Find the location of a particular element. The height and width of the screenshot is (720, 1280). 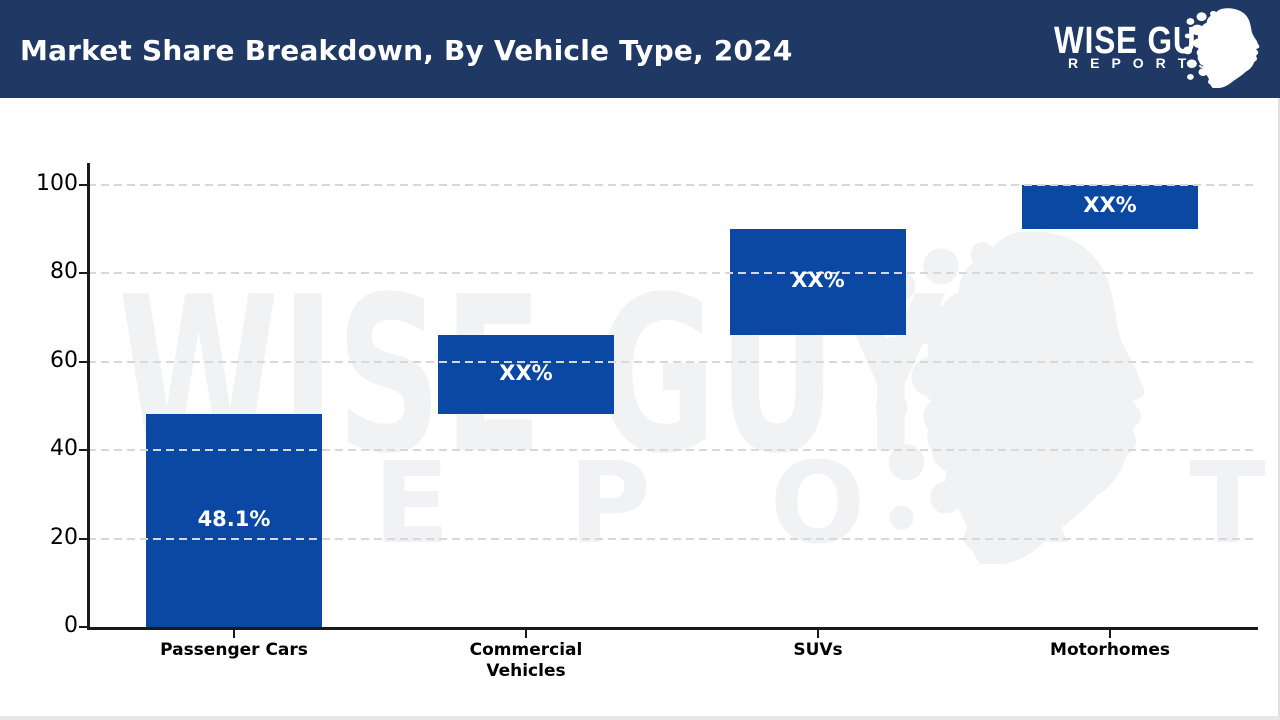

x-axis-line is located at coordinates (672, 628).